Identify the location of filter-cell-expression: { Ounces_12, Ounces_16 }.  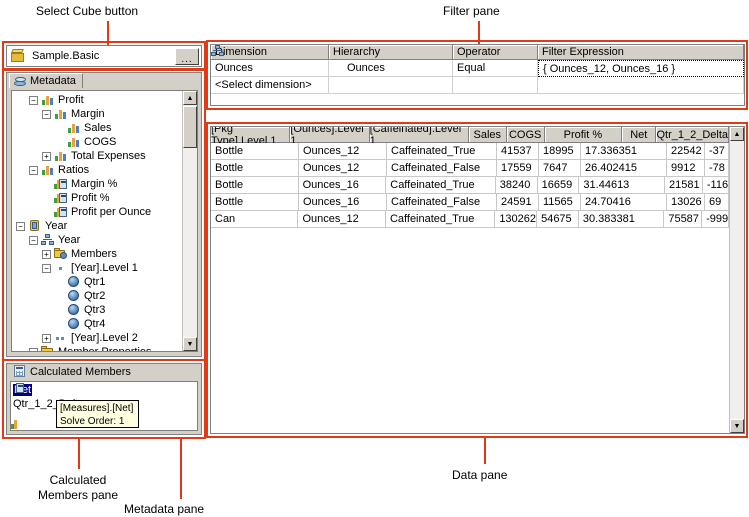
(641, 68).